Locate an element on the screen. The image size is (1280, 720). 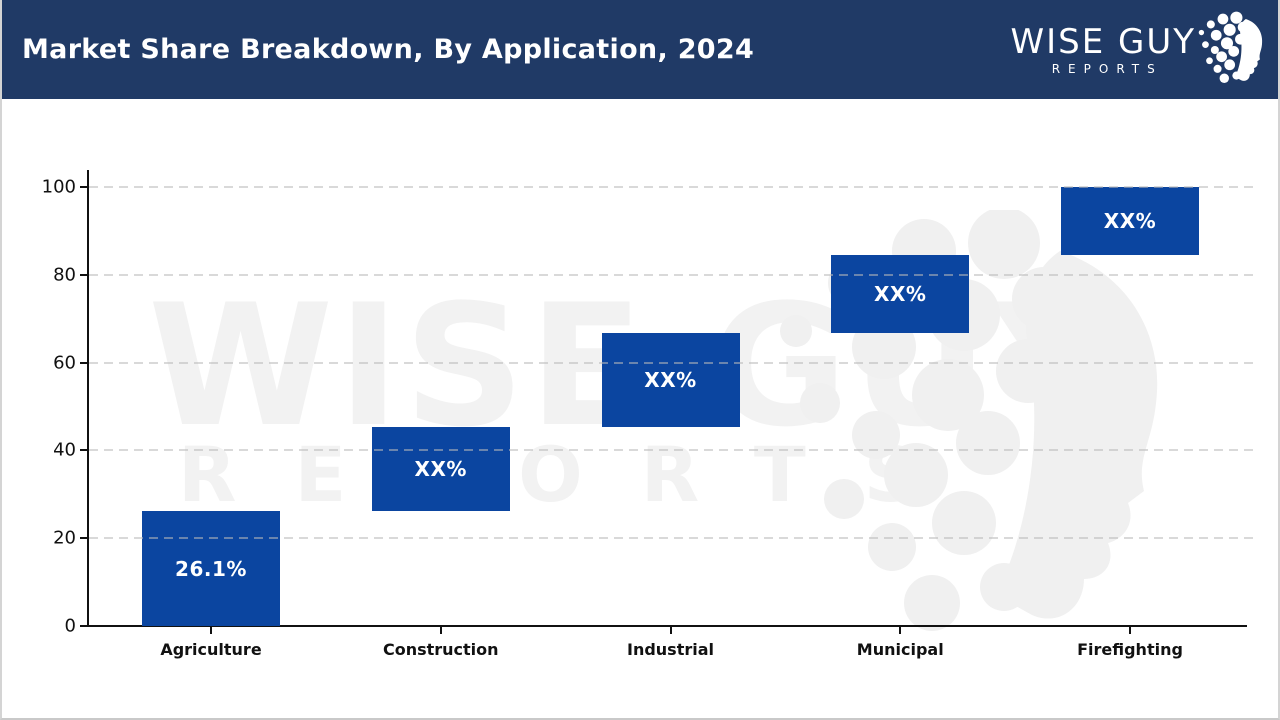
bar-firefighting: XX% is located at coordinates (1130, 221).